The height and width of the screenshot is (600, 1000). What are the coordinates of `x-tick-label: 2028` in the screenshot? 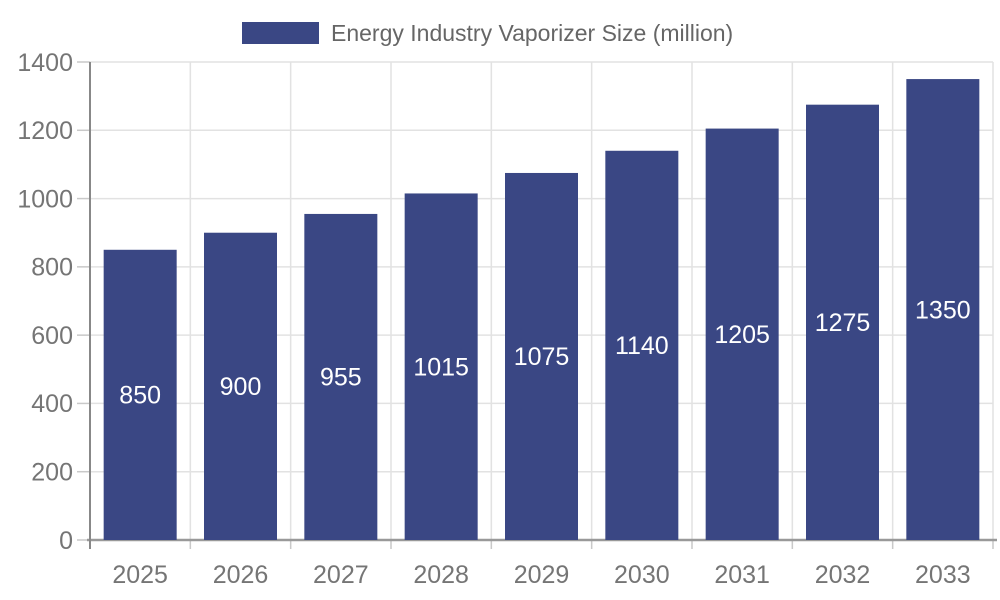 It's located at (441, 575).